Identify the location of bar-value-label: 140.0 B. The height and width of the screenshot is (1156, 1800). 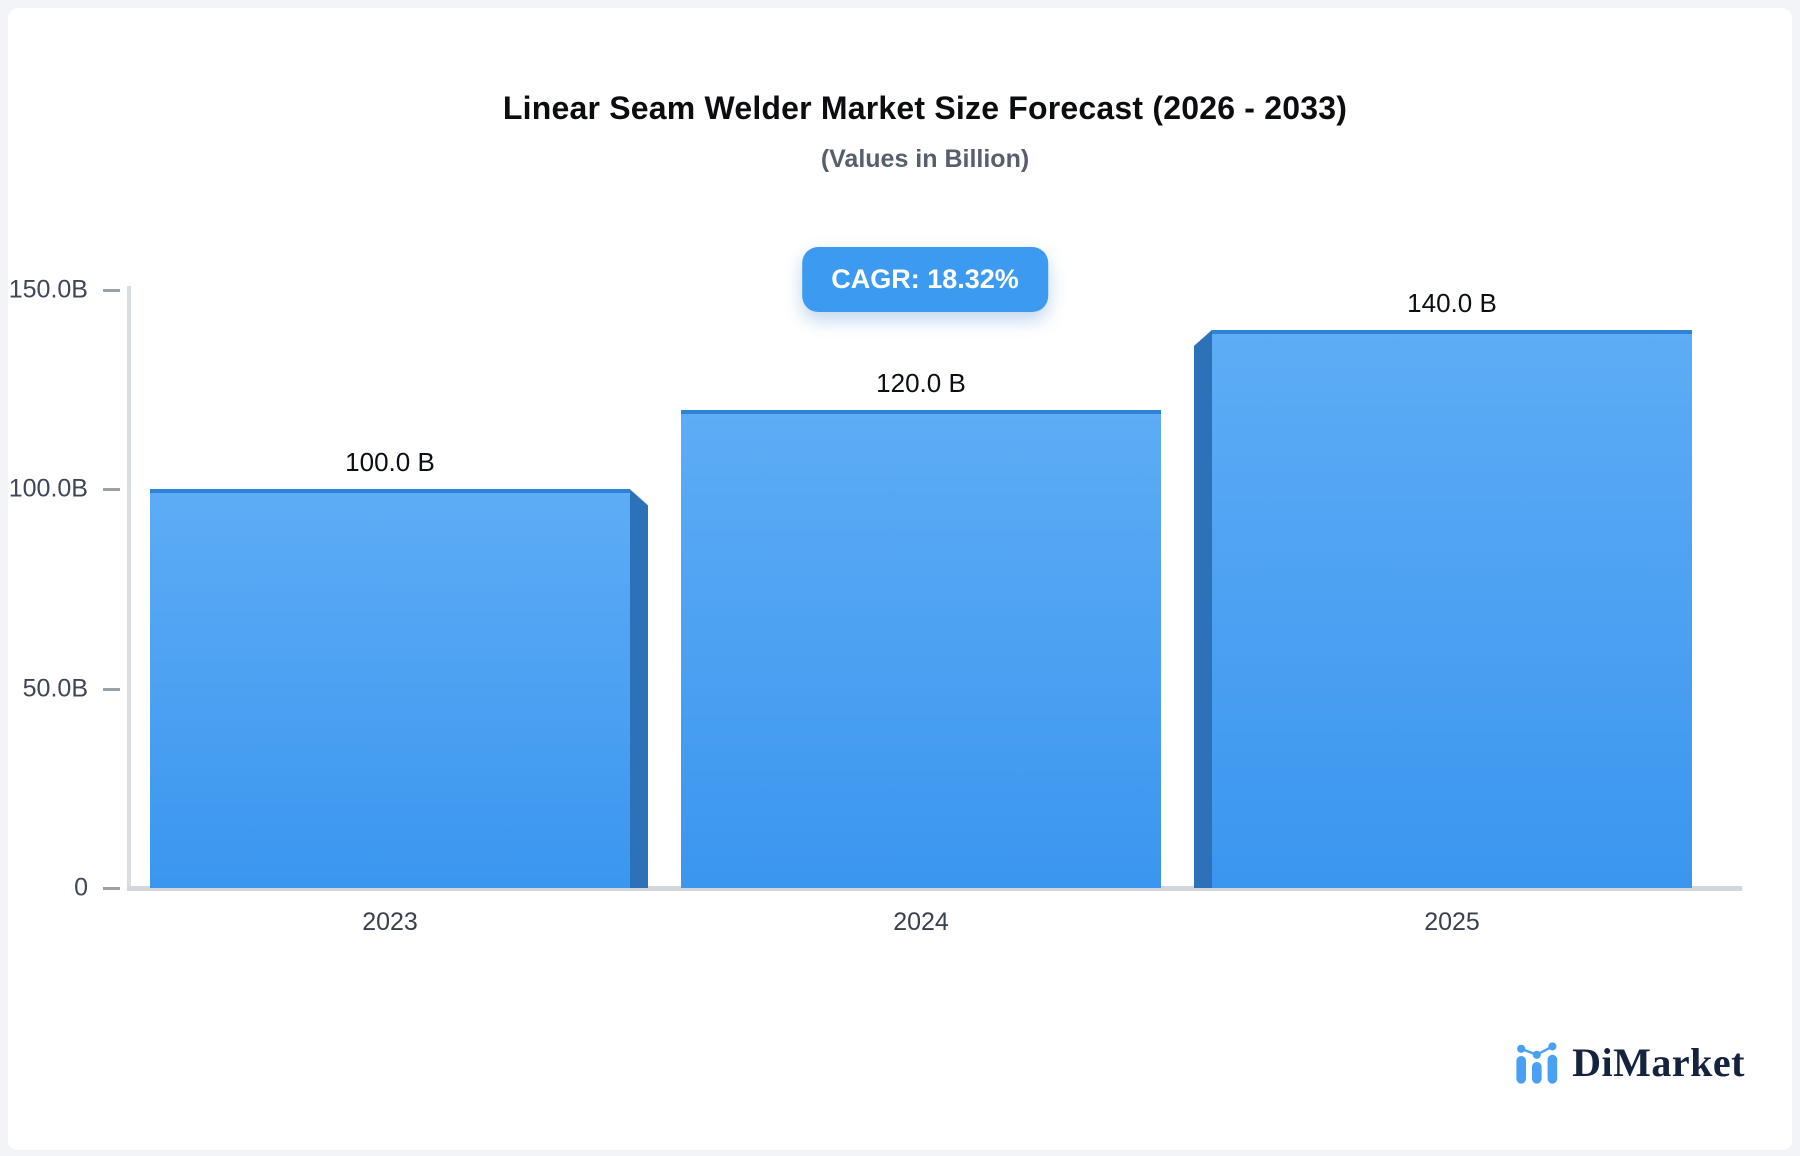
(1452, 302).